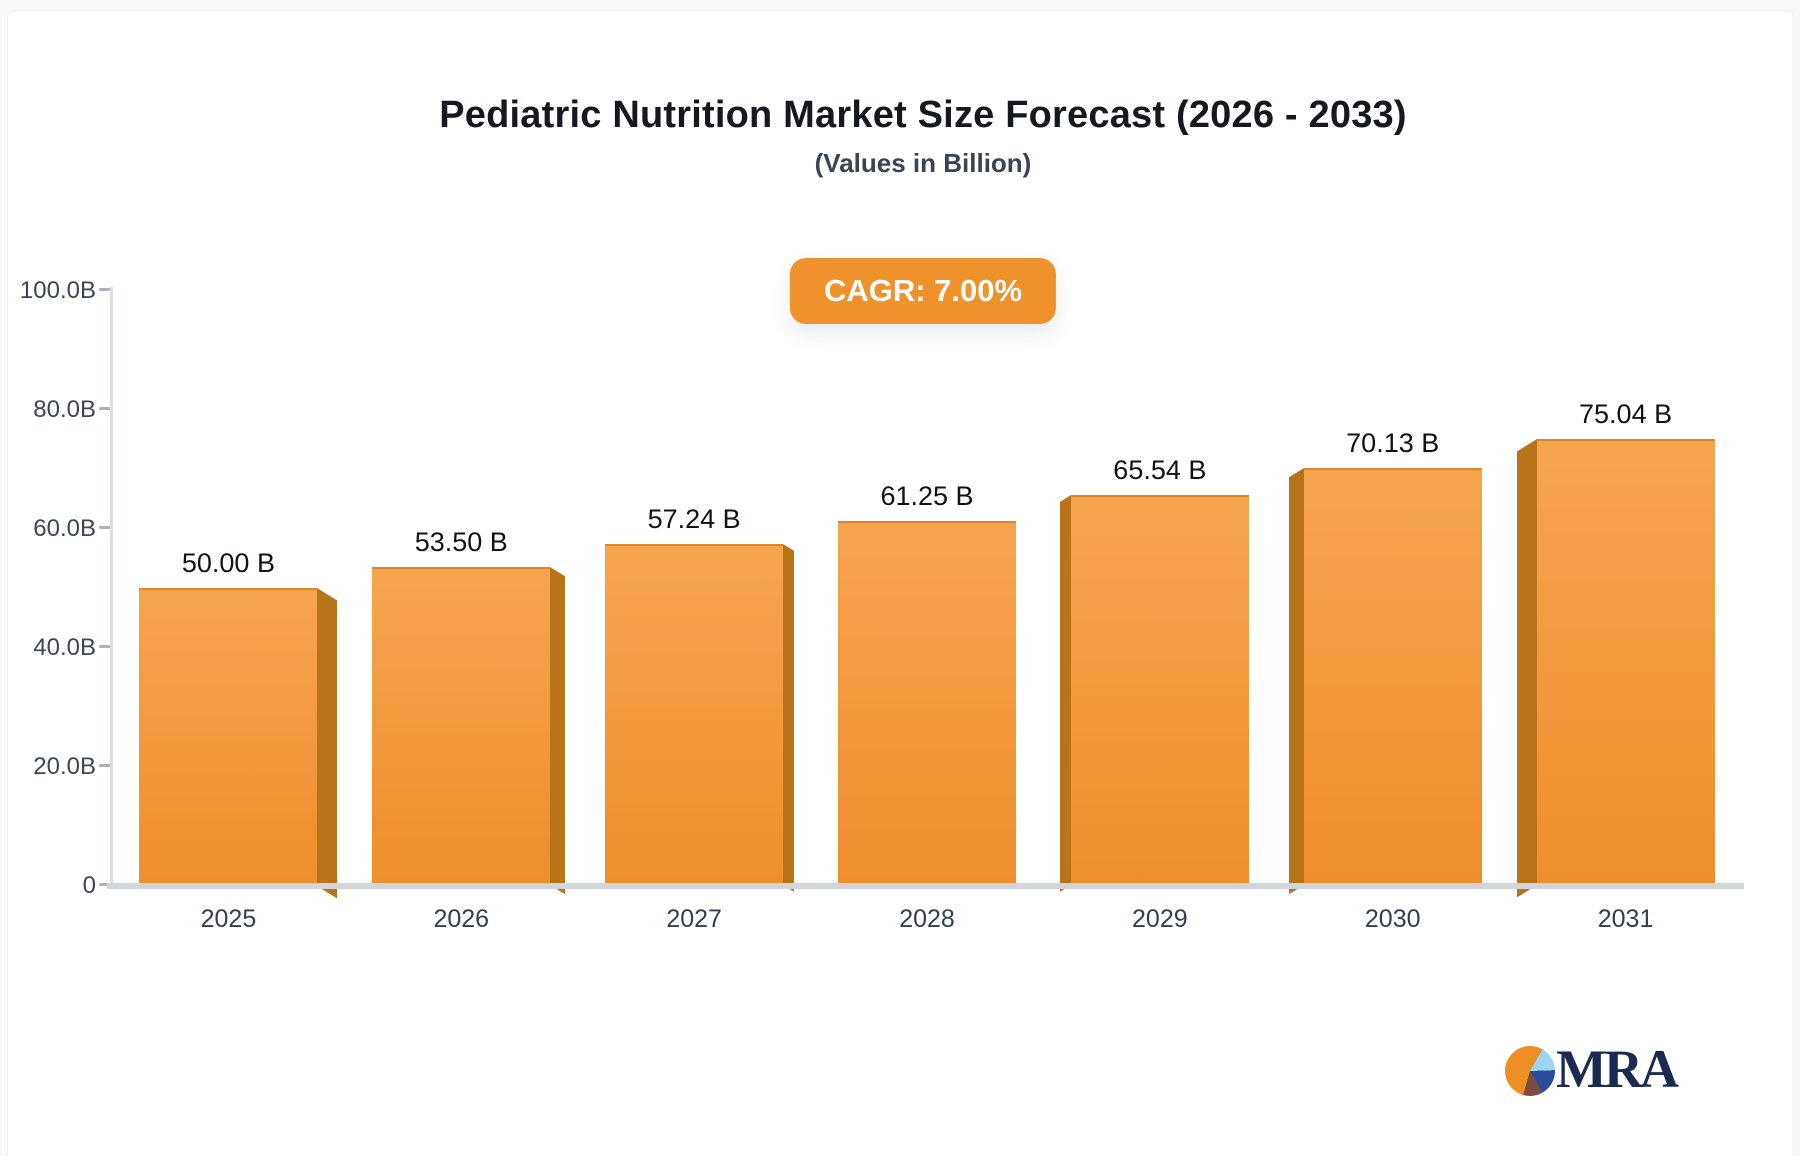 Image resolution: width=1800 pixels, height=1156 pixels. Describe the element at coordinates (694, 919) in the screenshot. I see `x-tick-label: 2027` at that location.